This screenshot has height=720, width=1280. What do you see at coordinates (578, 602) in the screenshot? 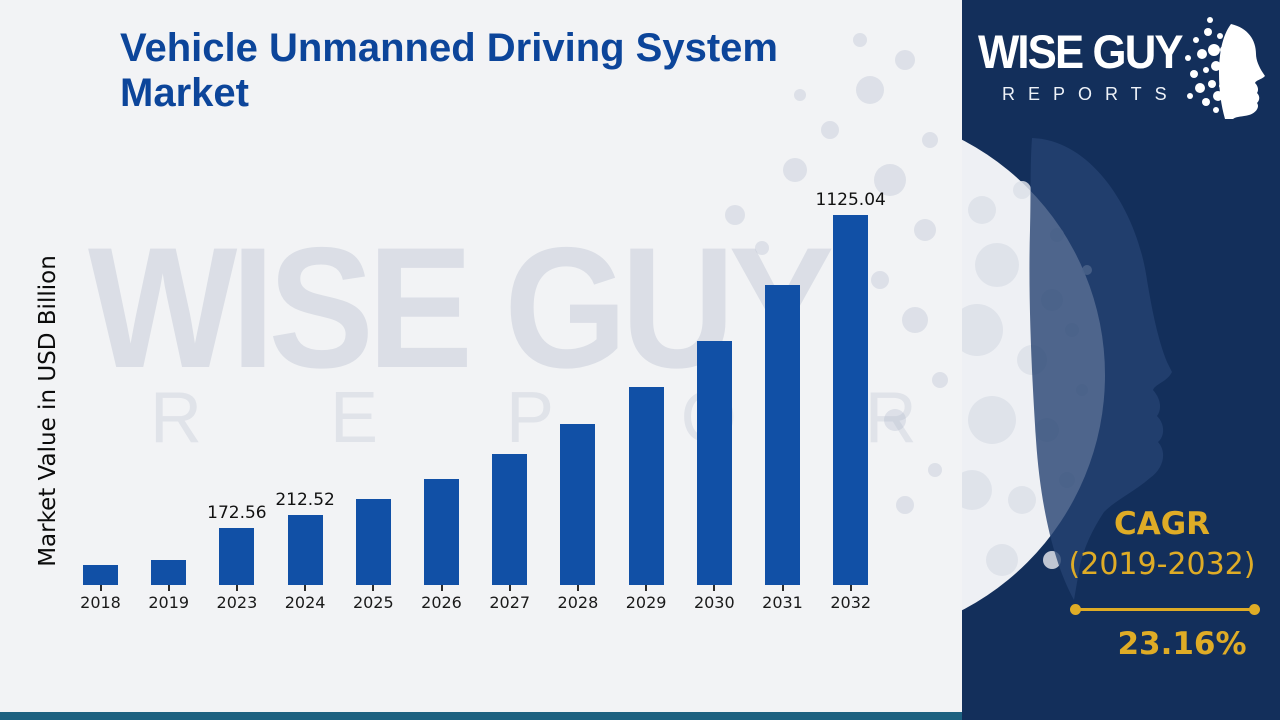
I see `x-label-2028: 2028` at bounding box center [578, 602].